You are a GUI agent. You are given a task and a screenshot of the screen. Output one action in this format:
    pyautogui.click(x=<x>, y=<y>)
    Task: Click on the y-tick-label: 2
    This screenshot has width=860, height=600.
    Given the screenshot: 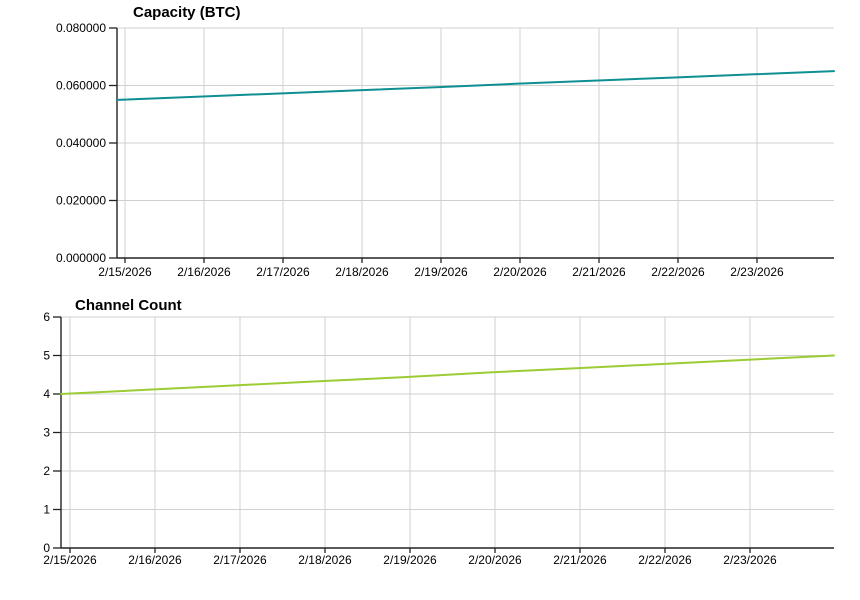 What is the action you would take?
    pyautogui.click(x=46, y=471)
    